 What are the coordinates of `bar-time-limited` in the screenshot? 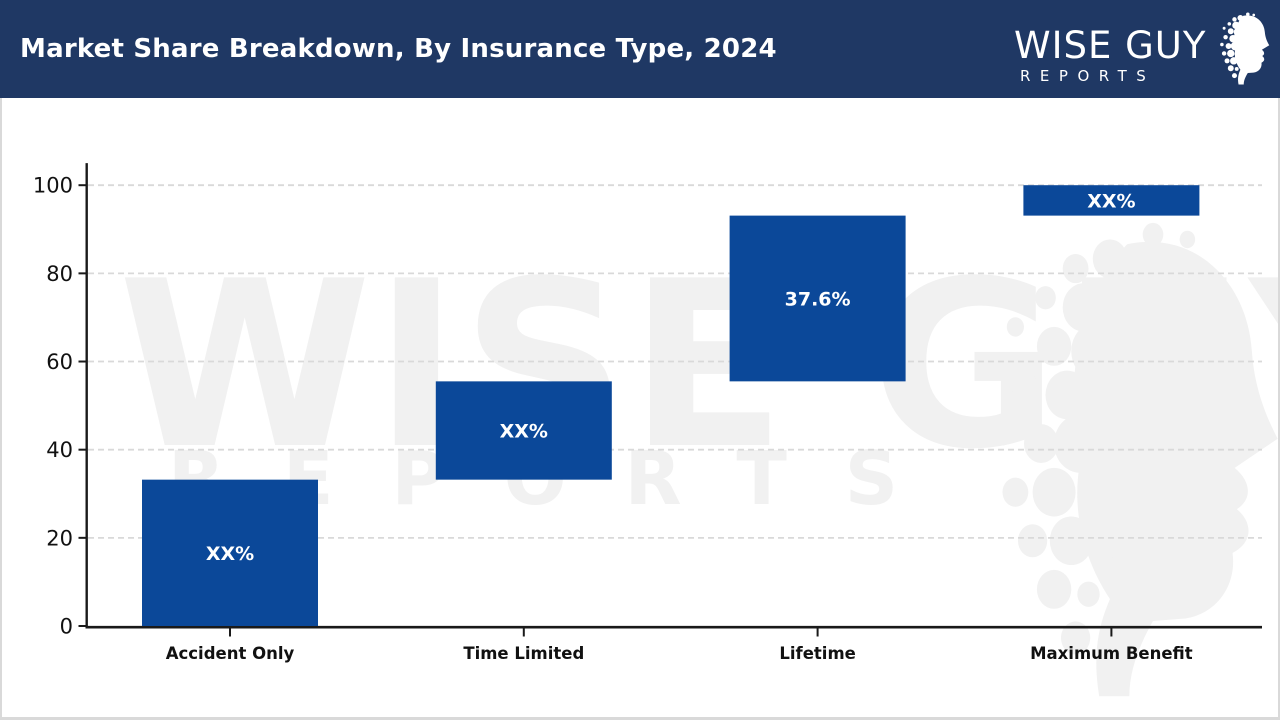 It's located at (523, 430).